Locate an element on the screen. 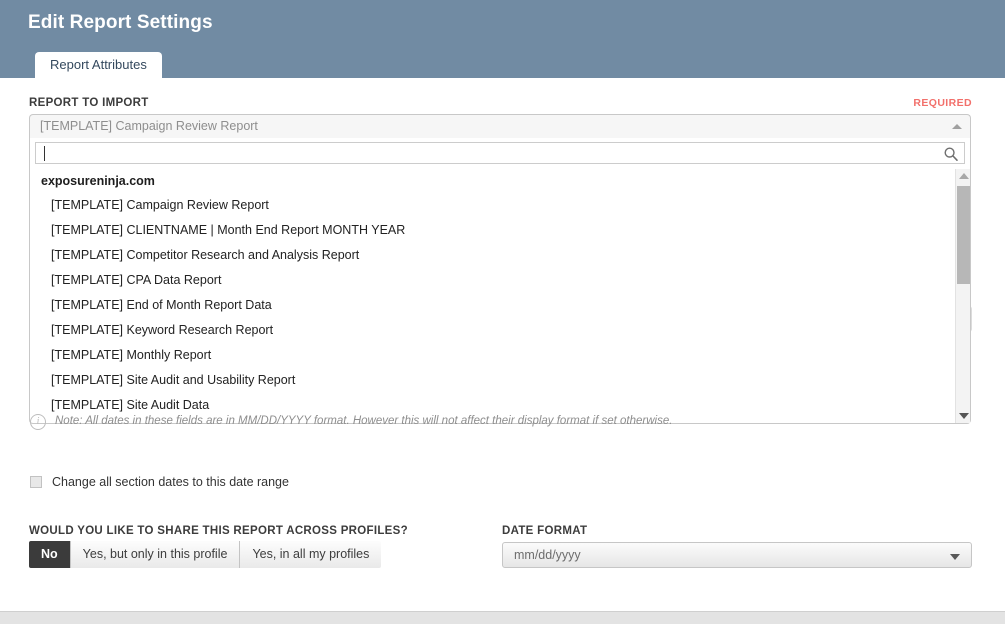  date-format-select: mm/dd/yyyy is located at coordinates (737, 555).